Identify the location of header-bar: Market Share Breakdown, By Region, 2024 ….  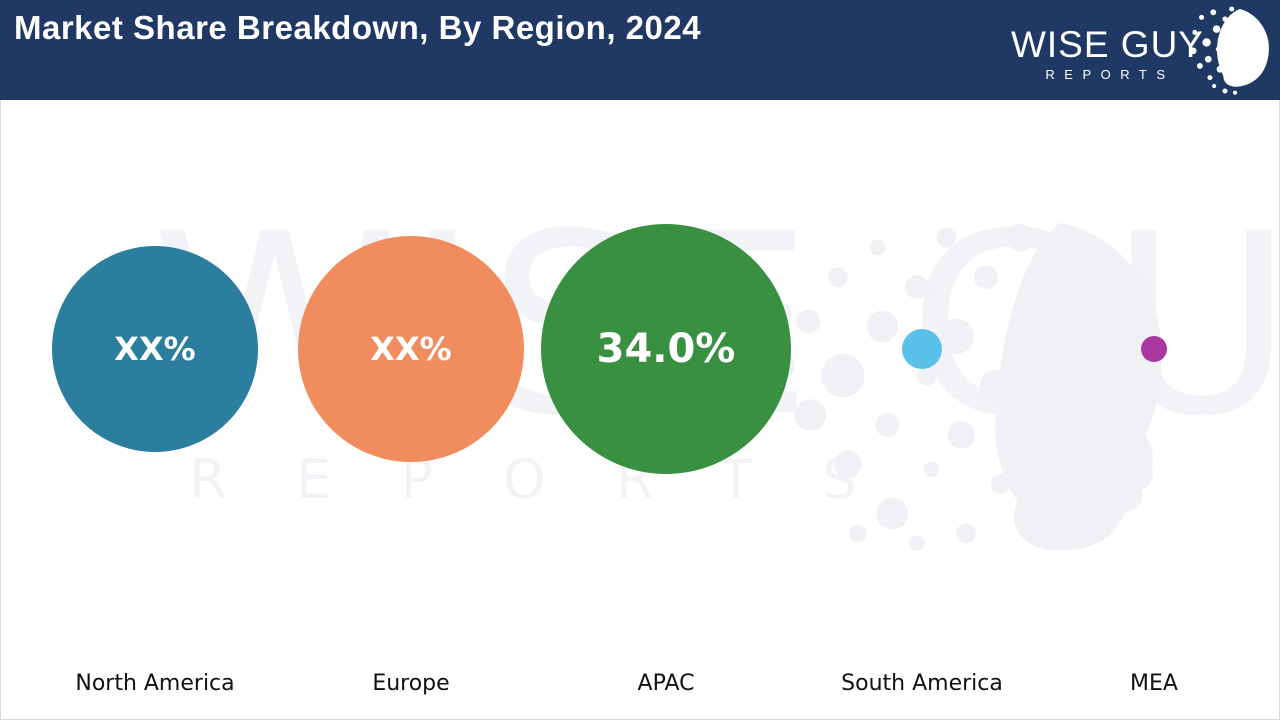
(640, 50).